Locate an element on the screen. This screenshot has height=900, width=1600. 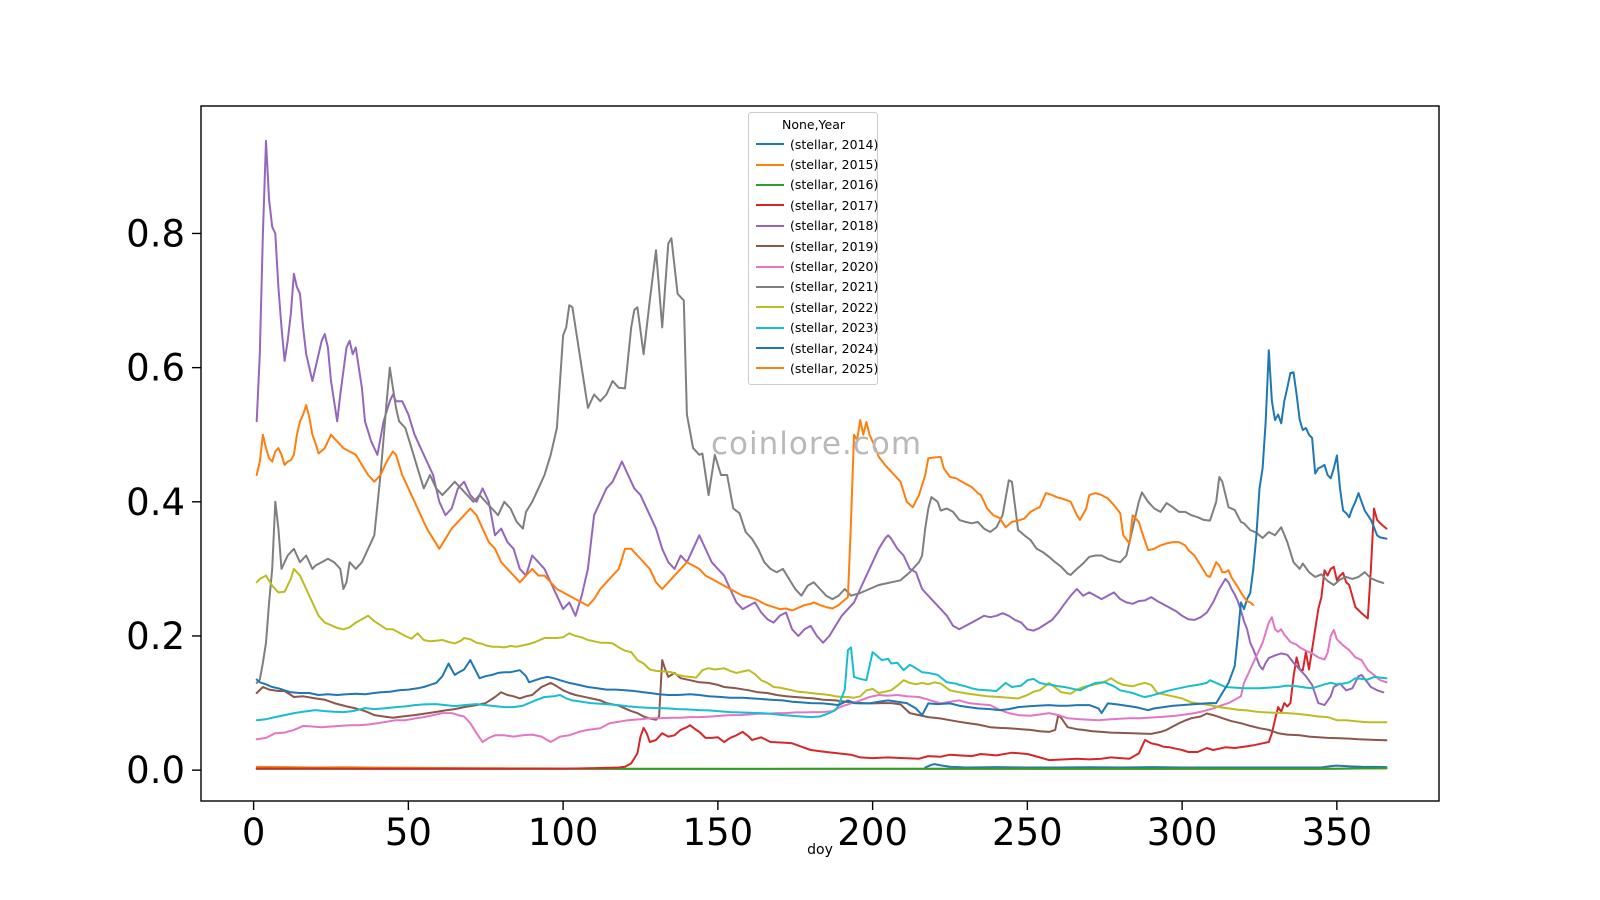
series-line-2014 is located at coordinates (1156, 766).